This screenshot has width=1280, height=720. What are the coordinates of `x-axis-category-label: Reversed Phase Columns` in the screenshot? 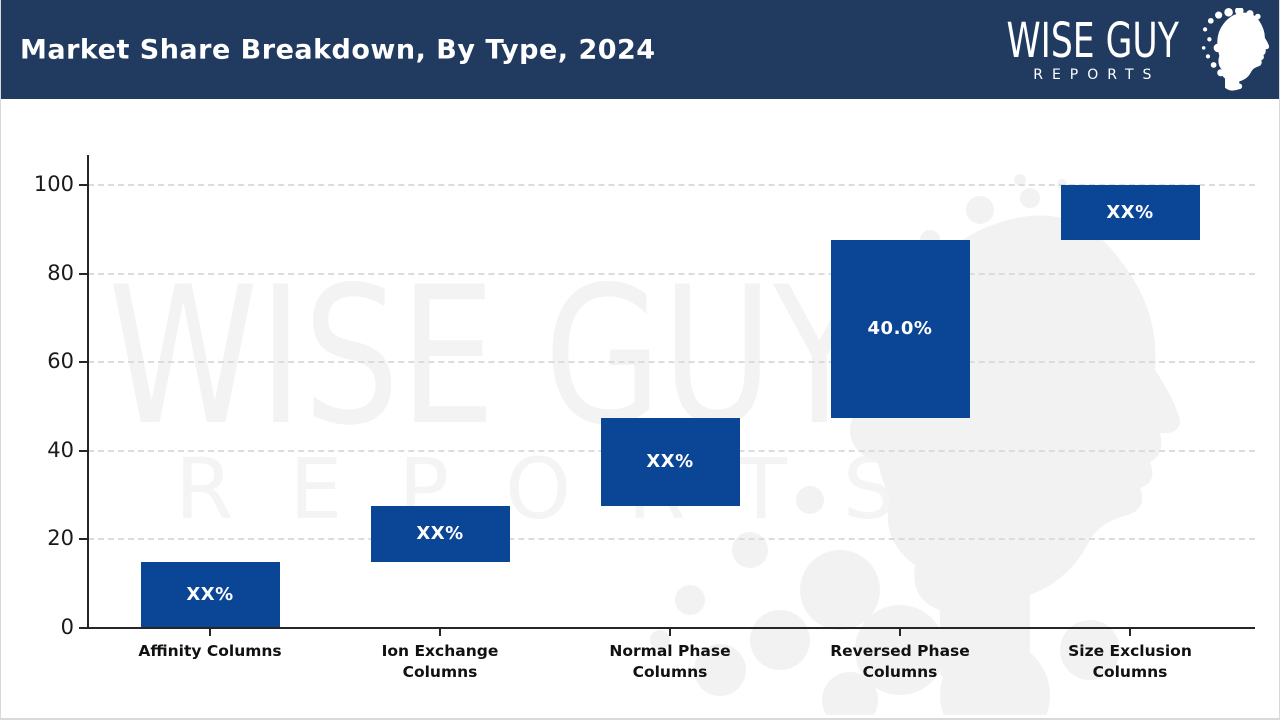 It's located at (900, 661).